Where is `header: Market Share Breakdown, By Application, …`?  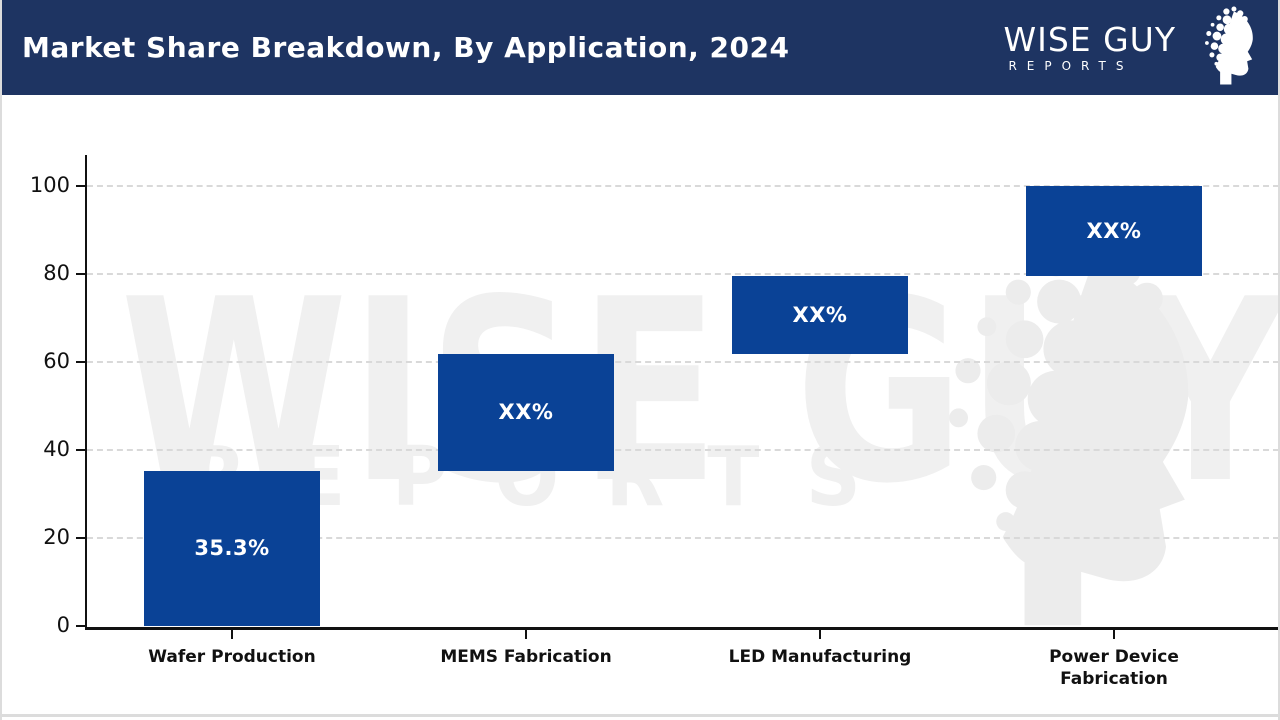 header: Market Share Breakdown, By Application, … is located at coordinates (640, 47).